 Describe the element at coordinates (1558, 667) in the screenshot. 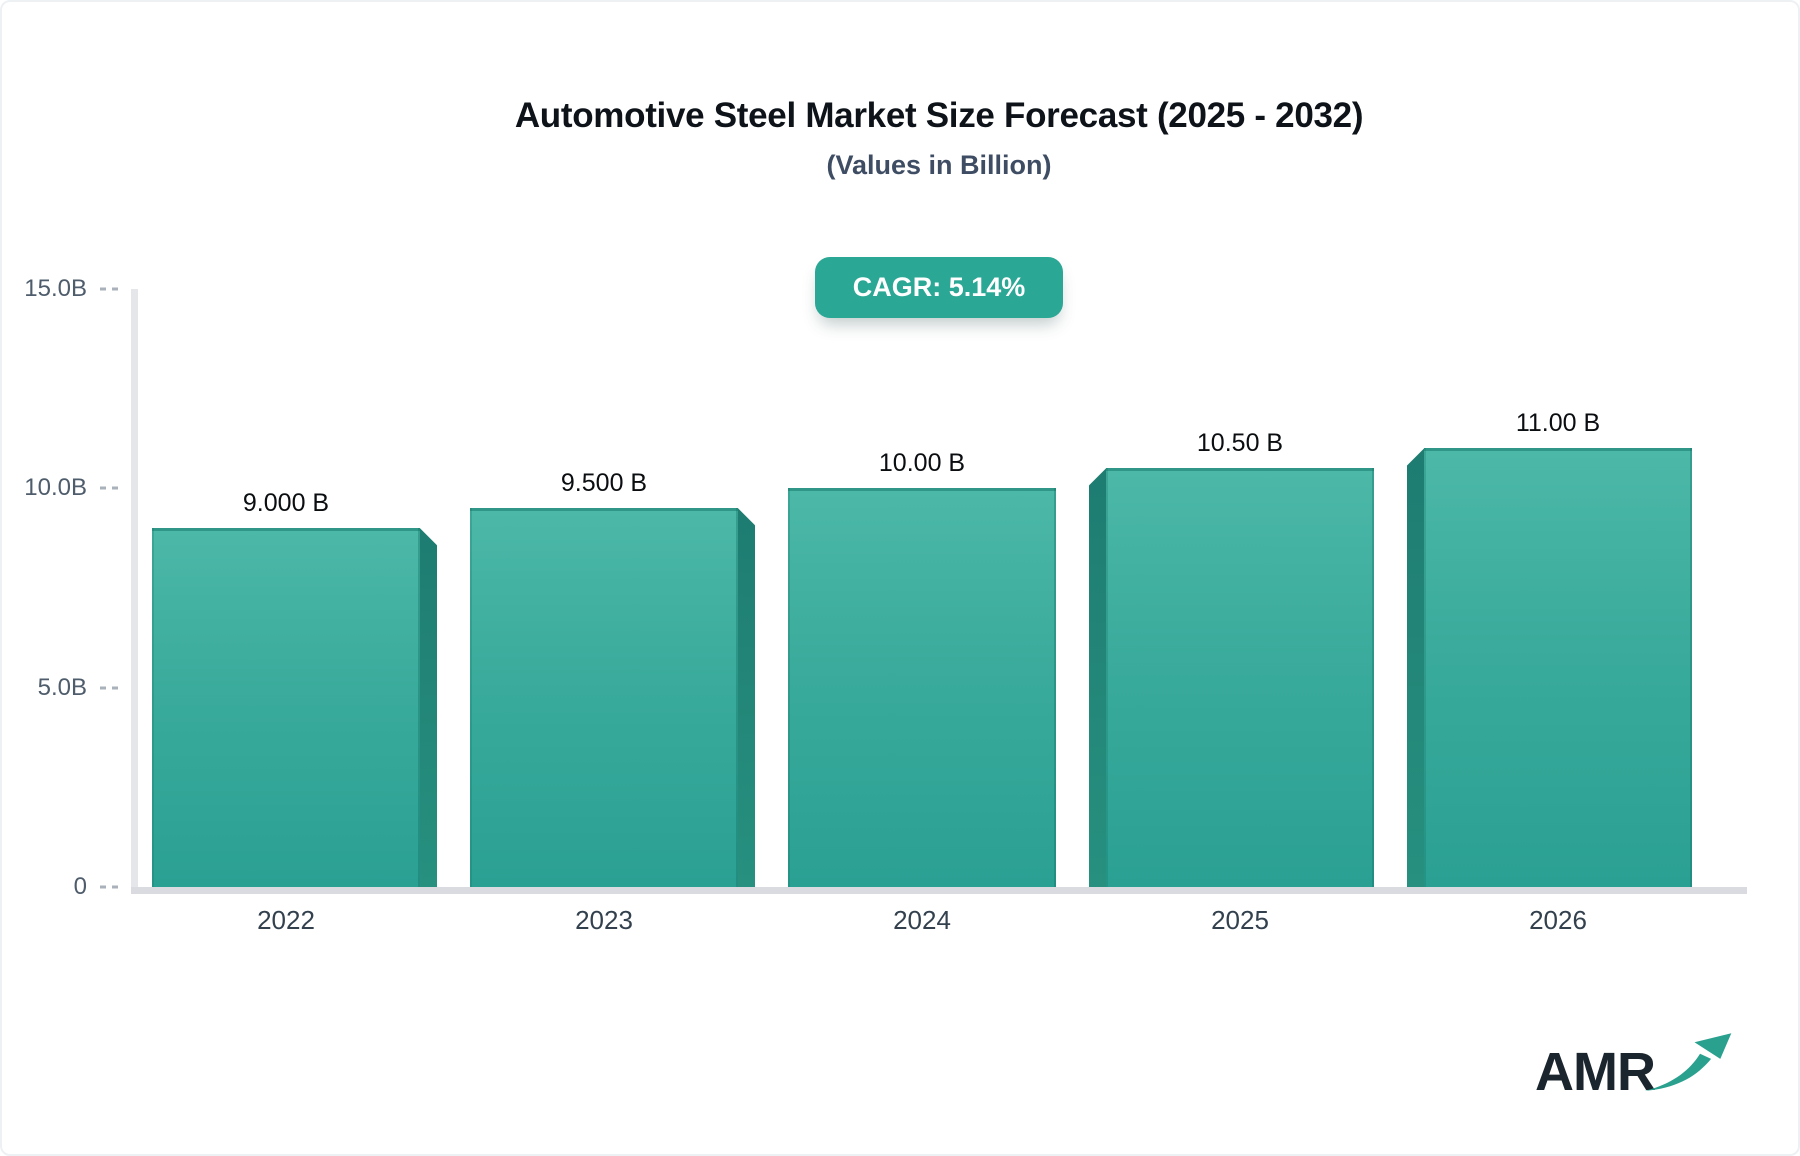

I see `bar-2026` at that location.